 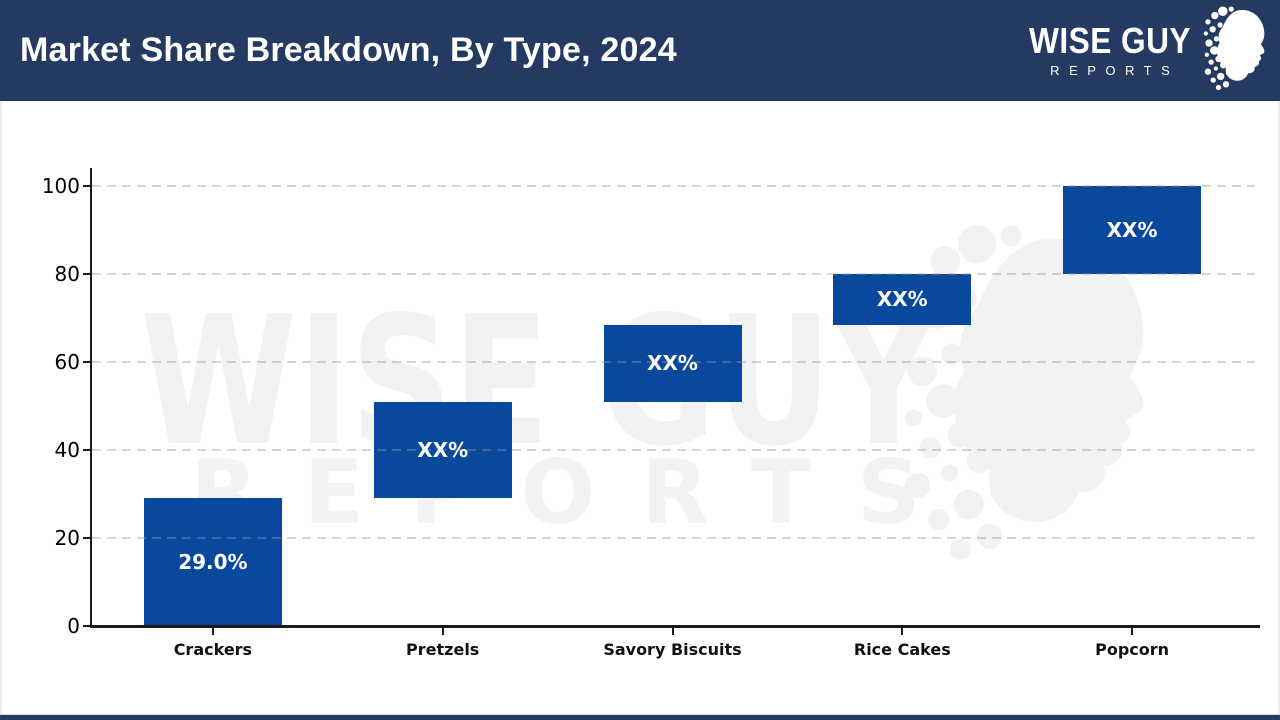 I want to click on brand-text: WISE GUY REPORTS, so click(x=1110, y=49).